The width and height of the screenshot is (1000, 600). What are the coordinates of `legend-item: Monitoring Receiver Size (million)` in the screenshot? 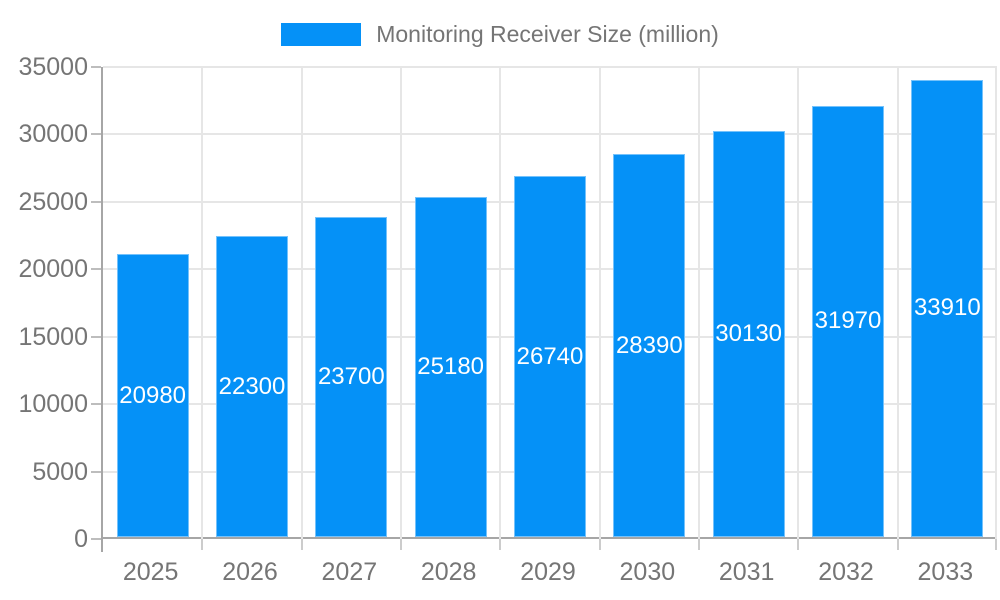 It's located at (500, 34).